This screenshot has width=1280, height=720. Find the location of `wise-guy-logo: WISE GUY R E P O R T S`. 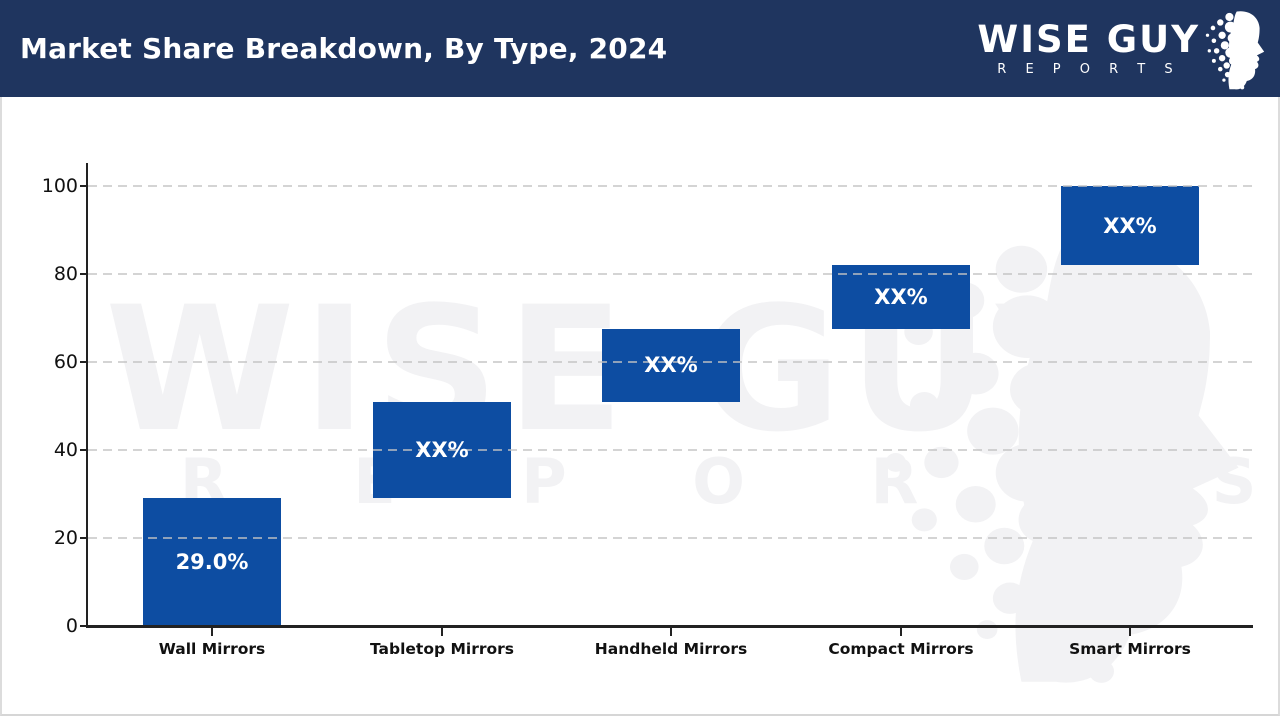

wise-guy-logo: WISE GUY R E P O R T S is located at coordinates (1121, 49).